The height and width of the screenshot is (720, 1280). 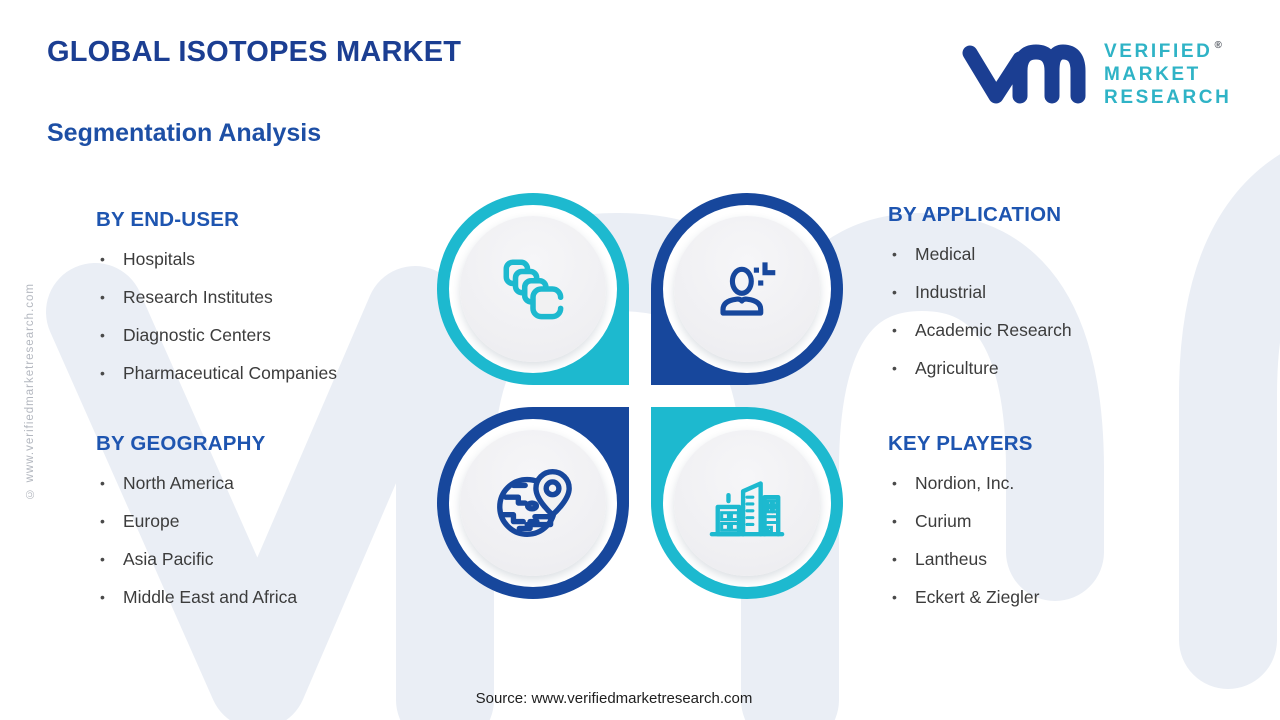 I want to click on list-item-text: Asia Pacific, so click(x=168, y=558).